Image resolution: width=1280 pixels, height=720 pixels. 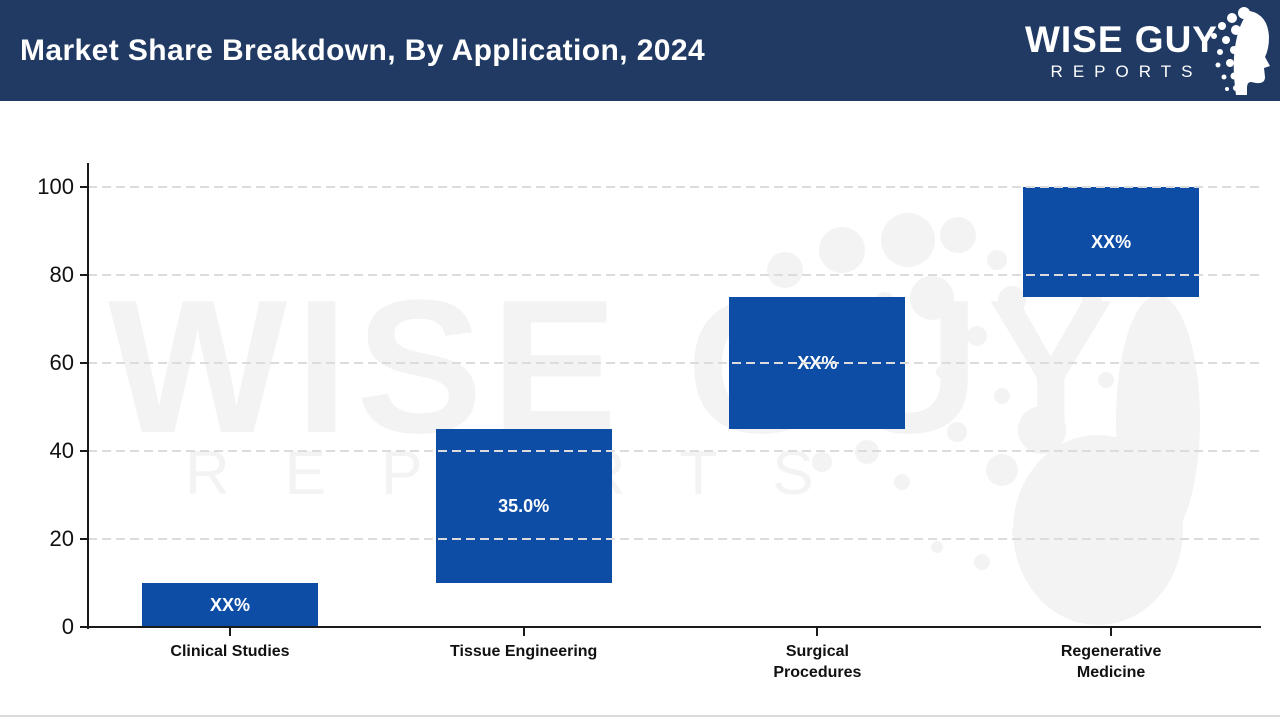 What do you see at coordinates (67, 626) in the screenshot?
I see `y-tick-label-0: 0` at bounding box center [67, 626].